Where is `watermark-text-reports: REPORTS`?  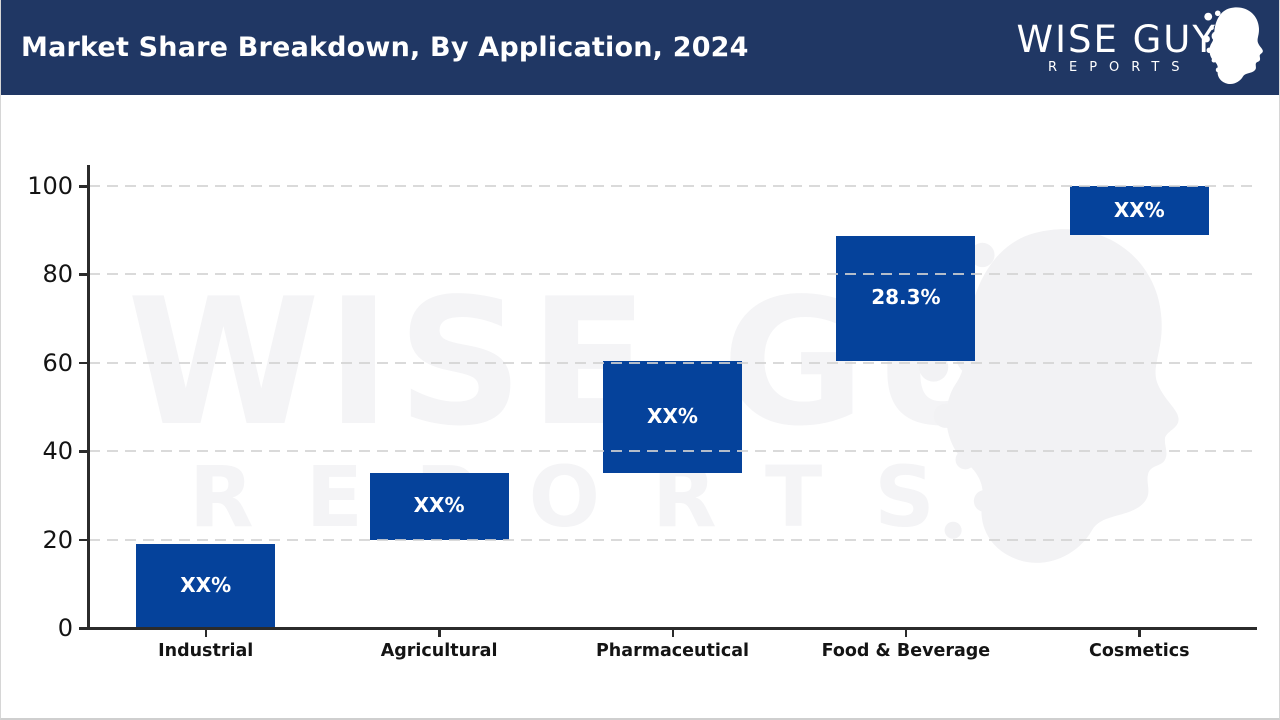 watermark-text-reports: REPORTS is located at coordinates (588, 497).